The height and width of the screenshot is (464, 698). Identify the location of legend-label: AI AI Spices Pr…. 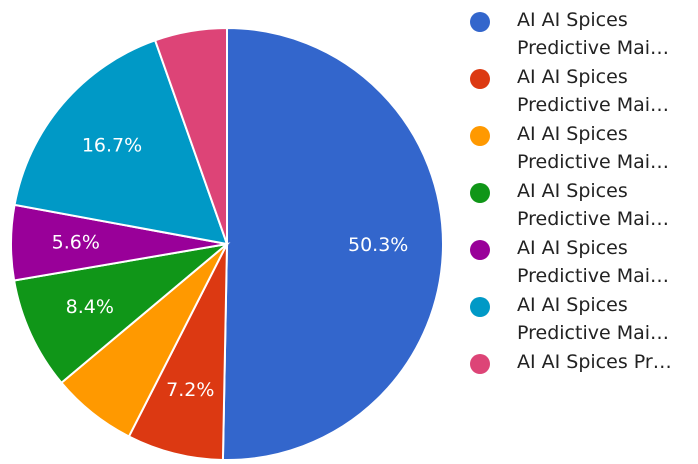
(594, 362).